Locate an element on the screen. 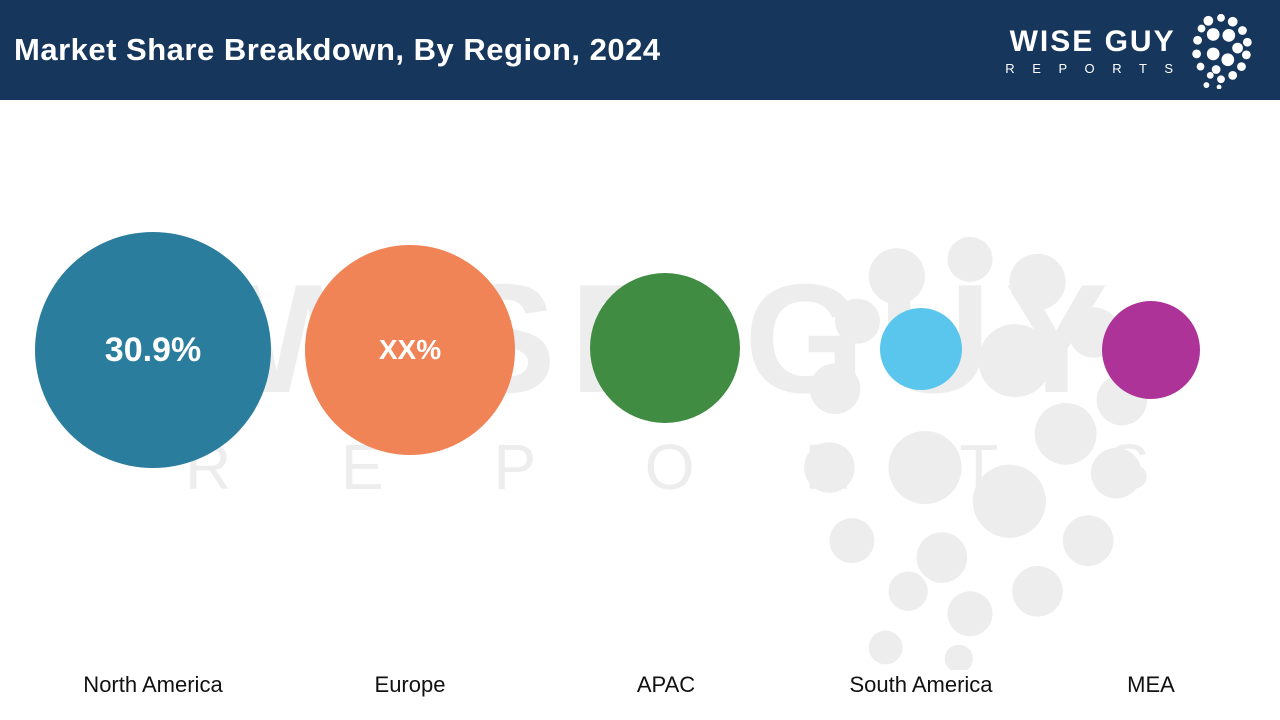  region-label-mea: MEA is located at coordinates (1151, 684).